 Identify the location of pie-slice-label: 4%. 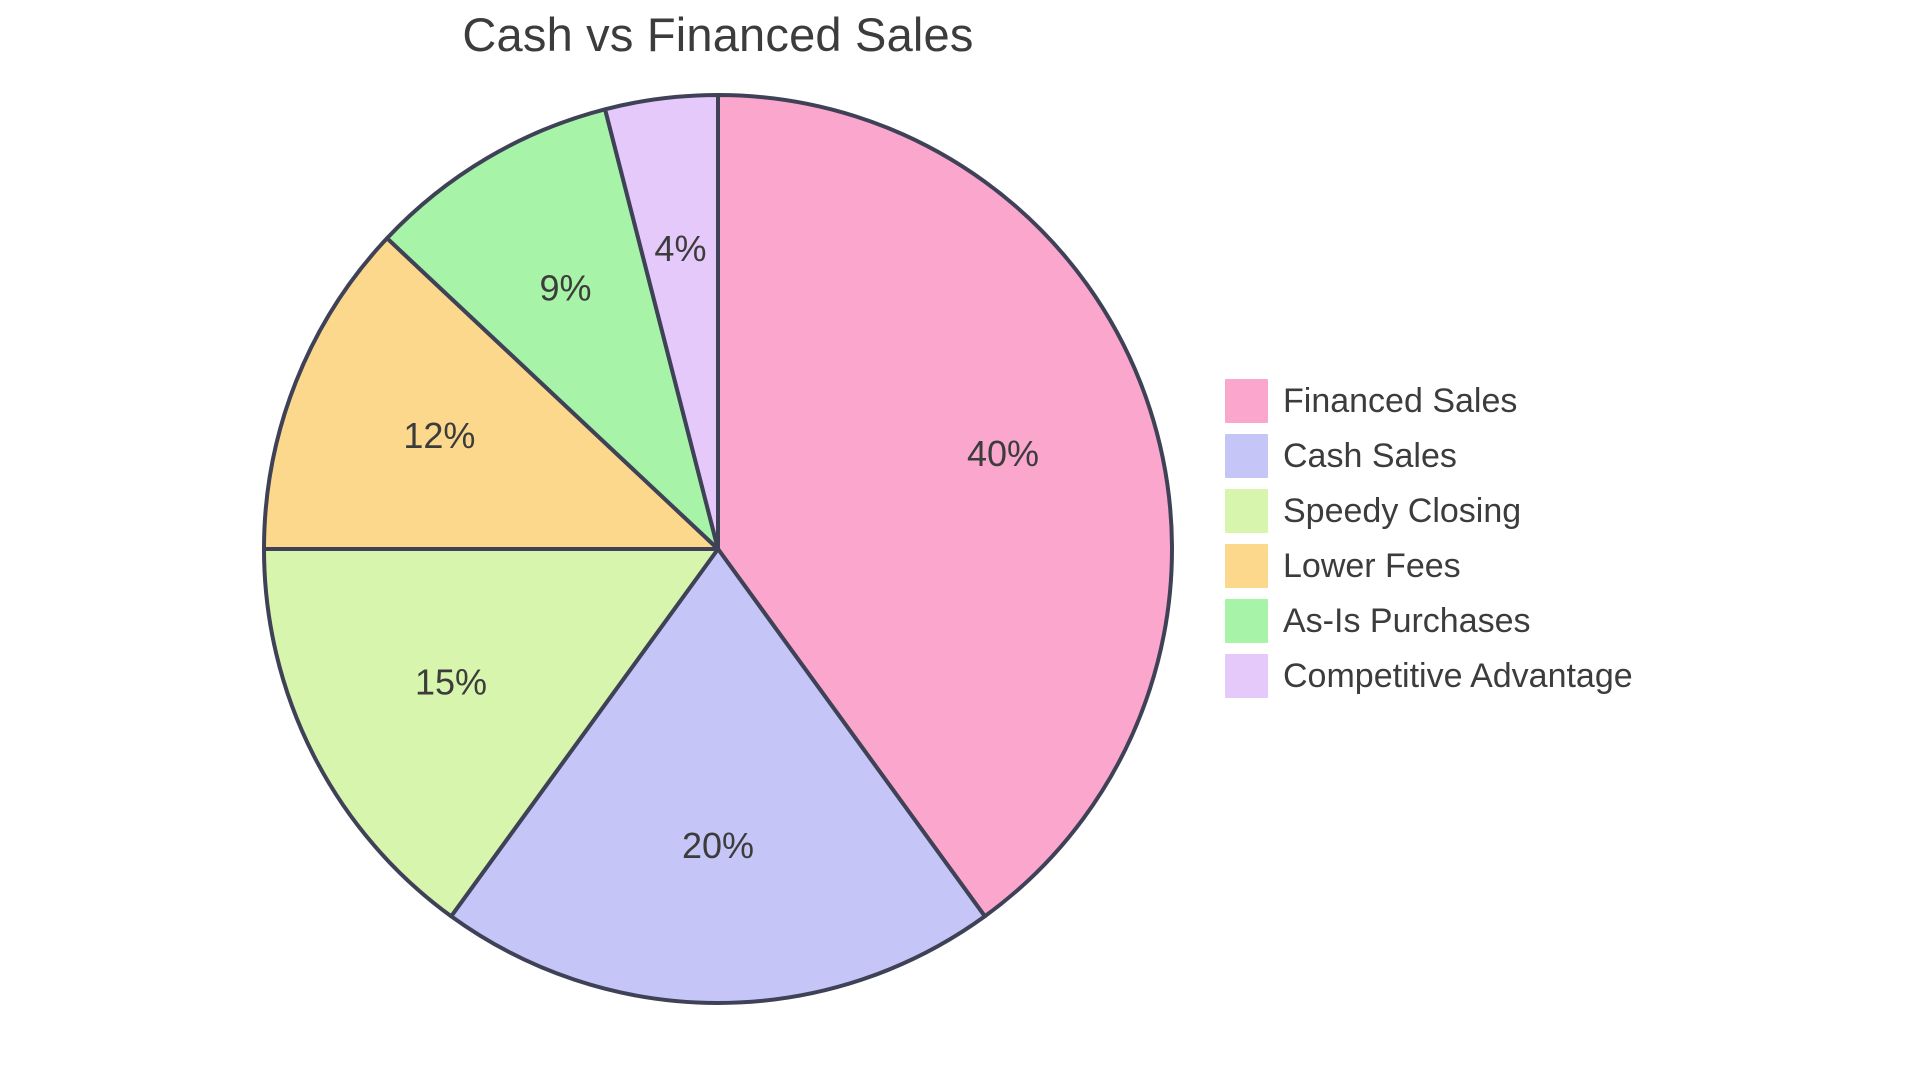
(680, 248).